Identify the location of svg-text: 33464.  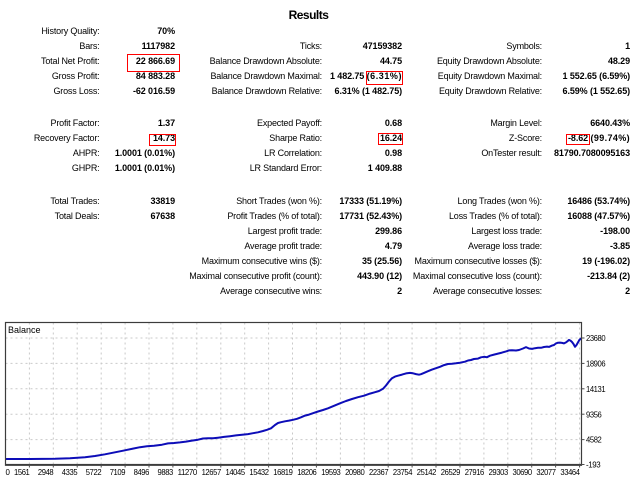
(570, 472).